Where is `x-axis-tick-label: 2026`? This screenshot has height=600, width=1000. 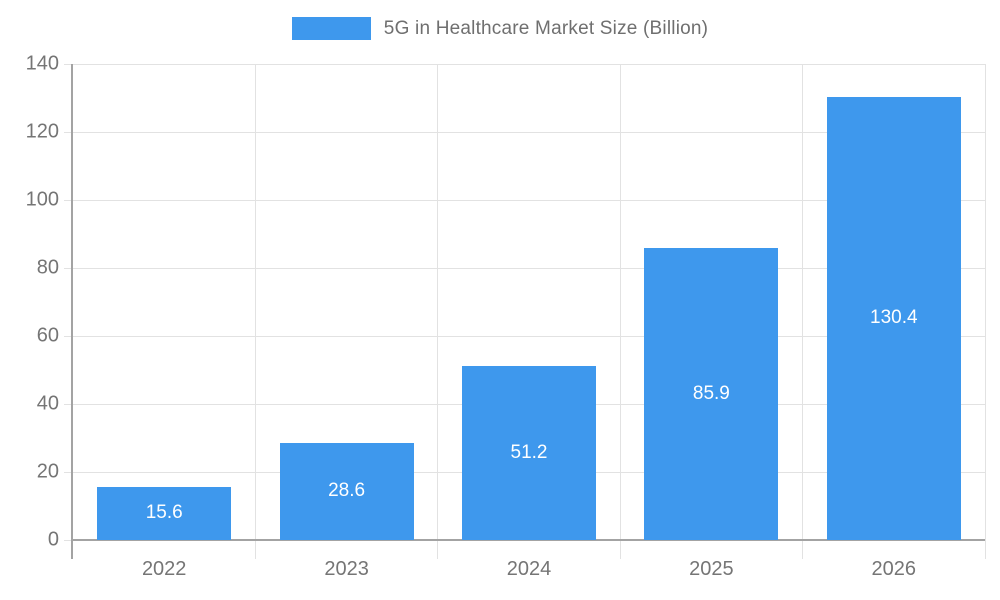
x-axis-tick-label: 2026 is located at coordinates (894, 569).